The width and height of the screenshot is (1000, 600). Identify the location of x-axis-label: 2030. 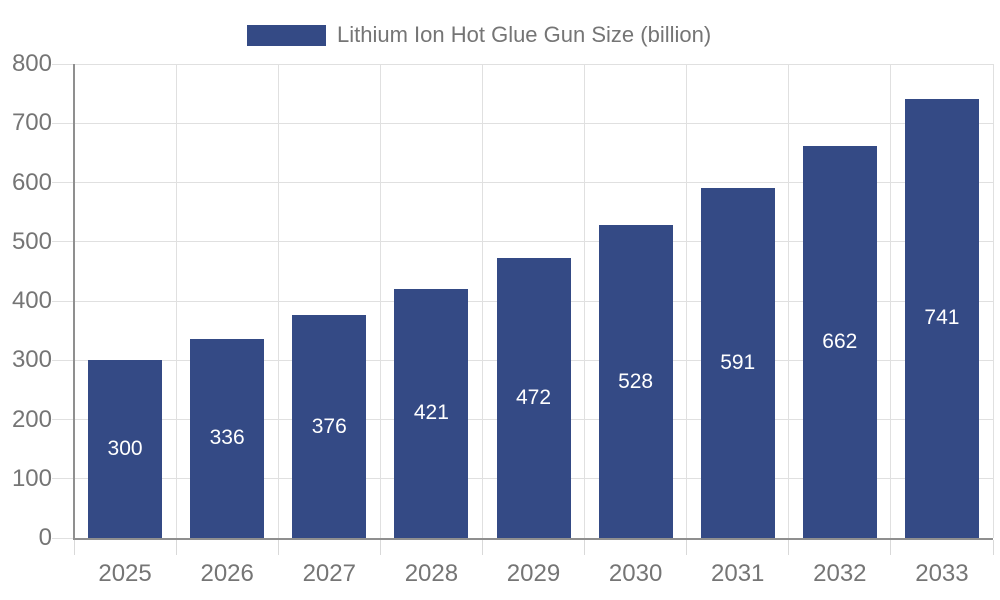
(635, 573).